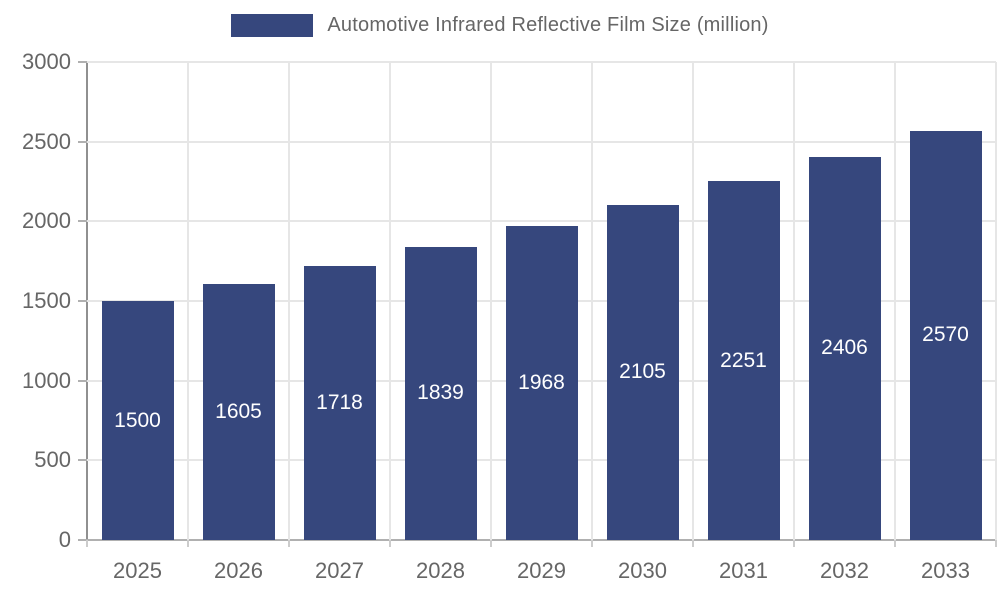 The height and width of the screenshot is (600, 1000). What do you see at coordinates (743, 570) in the screenshot?
I see `x-tick-label: 2031` at bounding box center [743, 570].